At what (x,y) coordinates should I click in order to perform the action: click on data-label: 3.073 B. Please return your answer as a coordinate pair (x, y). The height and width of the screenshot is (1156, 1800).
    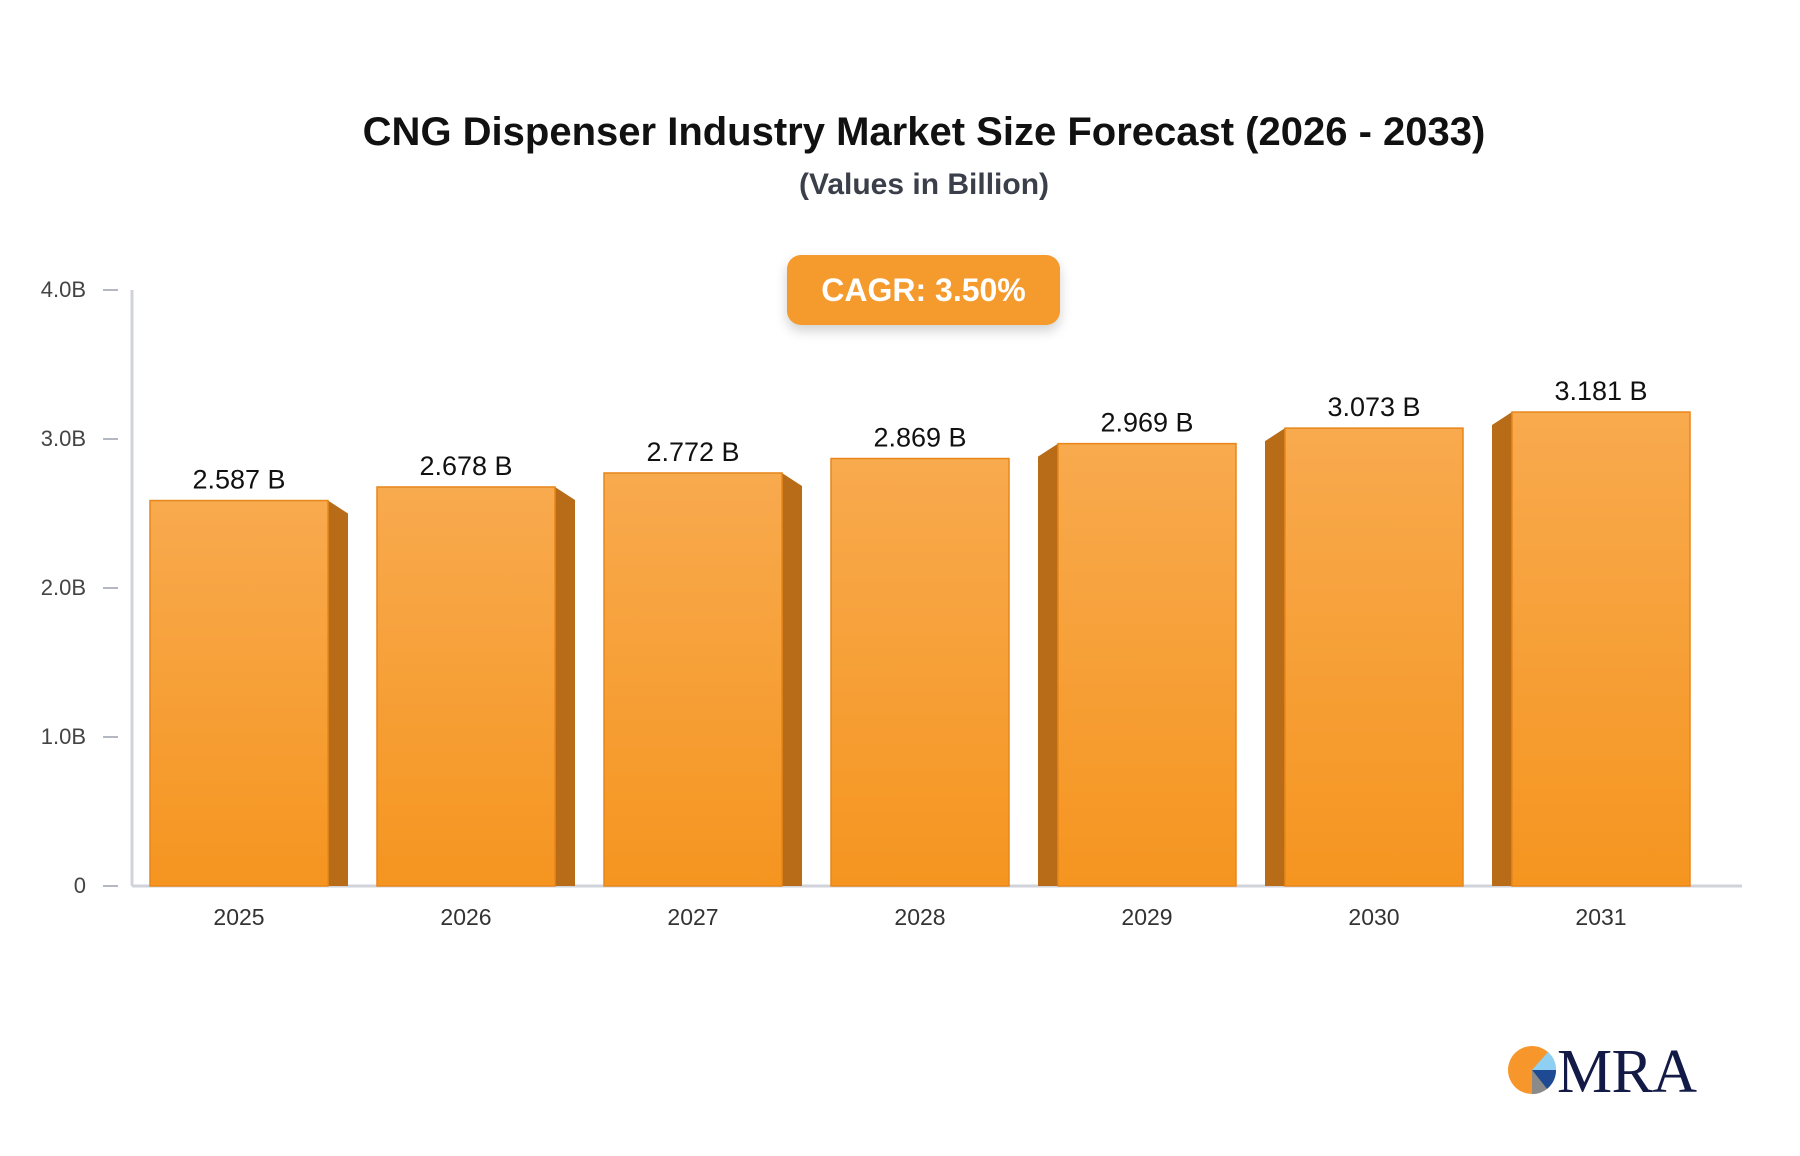
    Looking at the image, I should click on (1373, 407).